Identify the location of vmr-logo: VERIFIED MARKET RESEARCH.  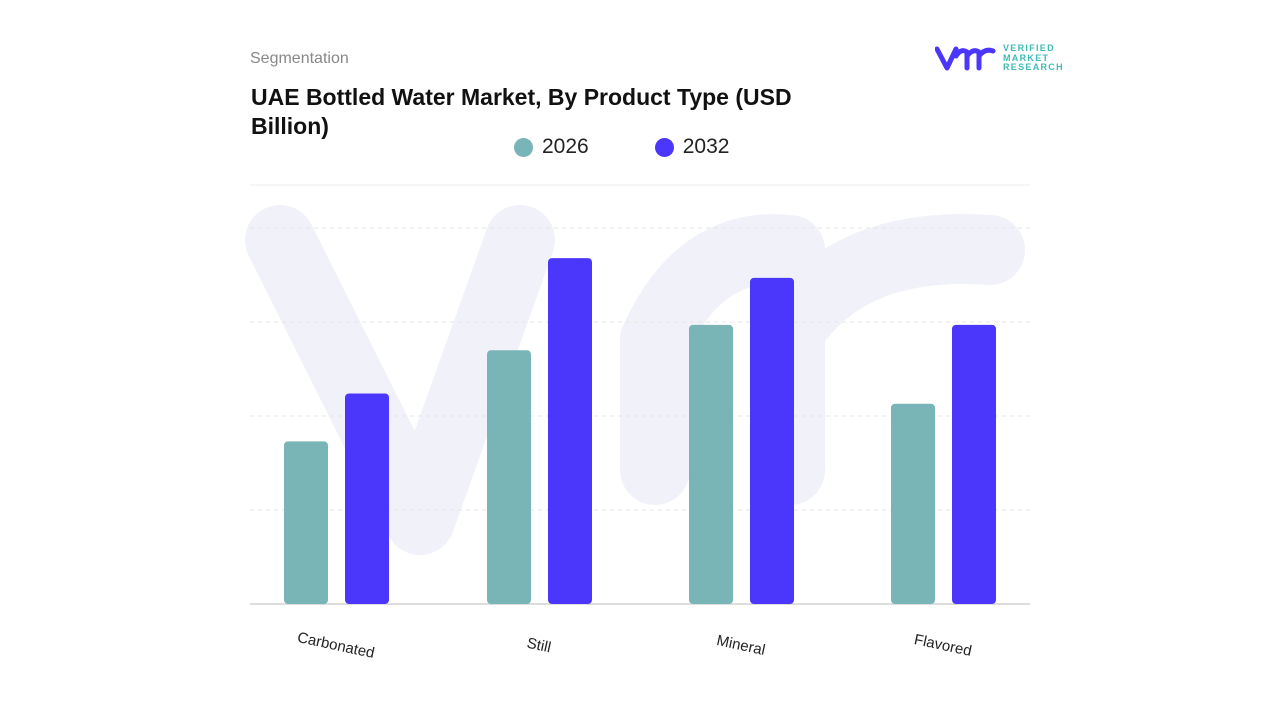
(999, 58).